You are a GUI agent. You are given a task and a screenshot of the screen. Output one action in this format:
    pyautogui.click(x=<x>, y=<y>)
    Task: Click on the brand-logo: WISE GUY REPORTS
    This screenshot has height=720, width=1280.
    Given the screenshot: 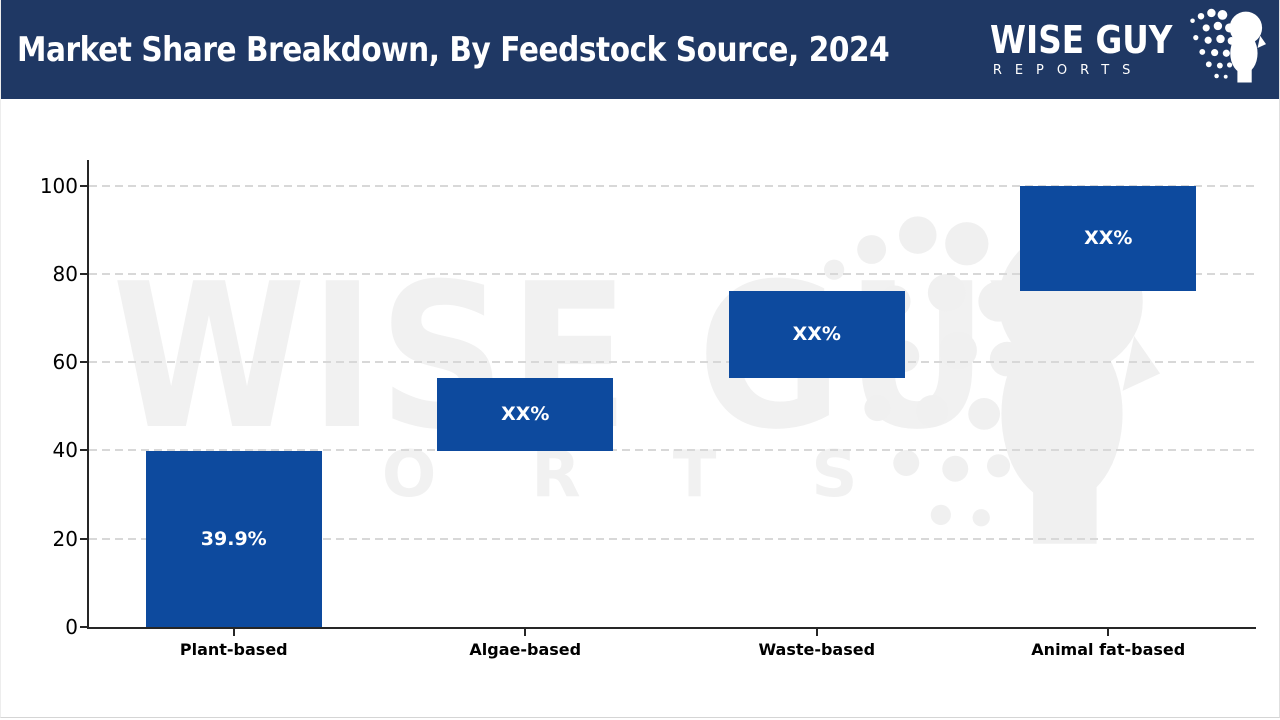 What is the action you would take?
    pyautogui.click(x=1128, y=49)
    